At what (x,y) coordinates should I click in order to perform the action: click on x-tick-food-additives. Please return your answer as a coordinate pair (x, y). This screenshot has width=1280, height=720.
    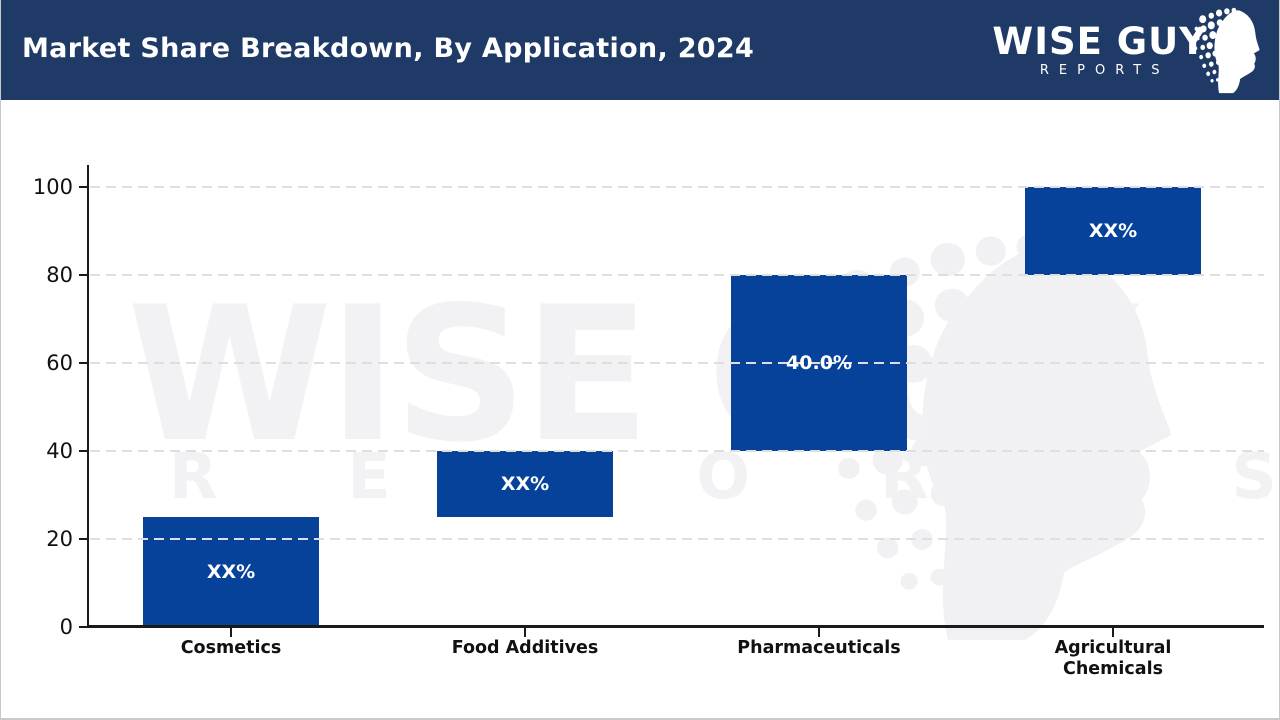
    Looking at the image, I should click on (525, 632).